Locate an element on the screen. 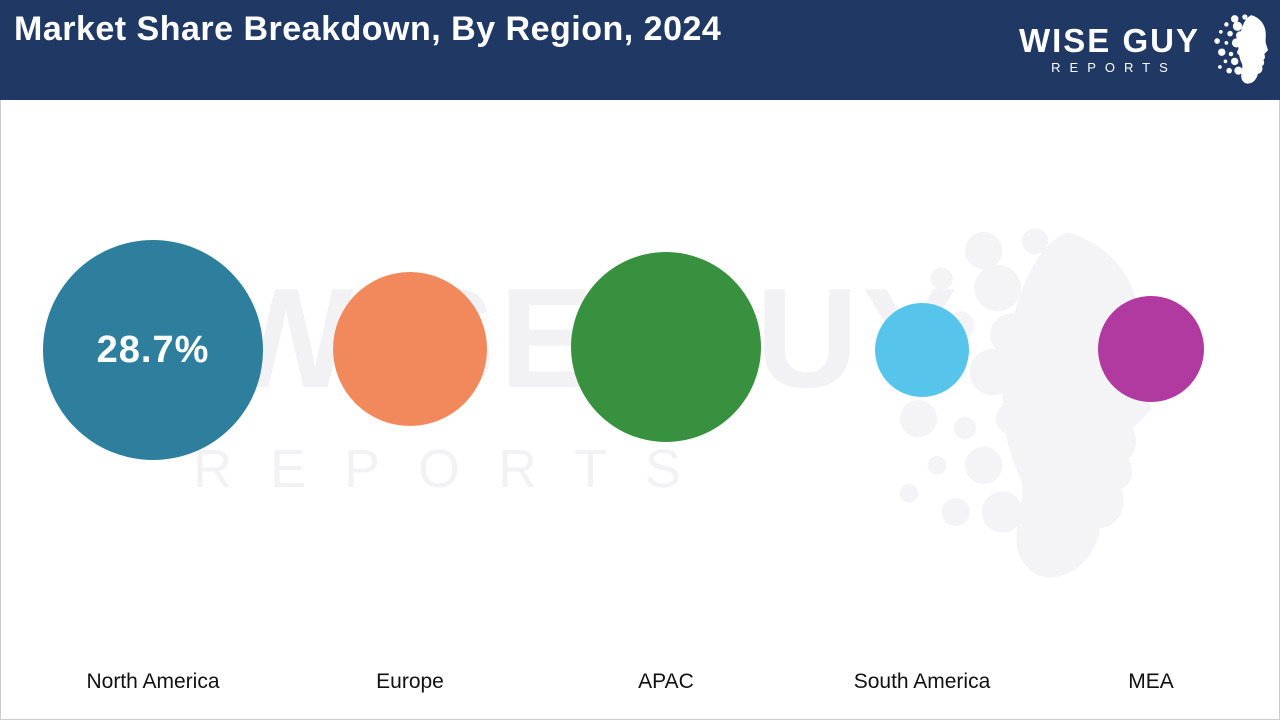 This screenshot has width=1280, height=720. page-title: Market Share Breakdown, By Region, 2024 is located at coordinates (368, 29).